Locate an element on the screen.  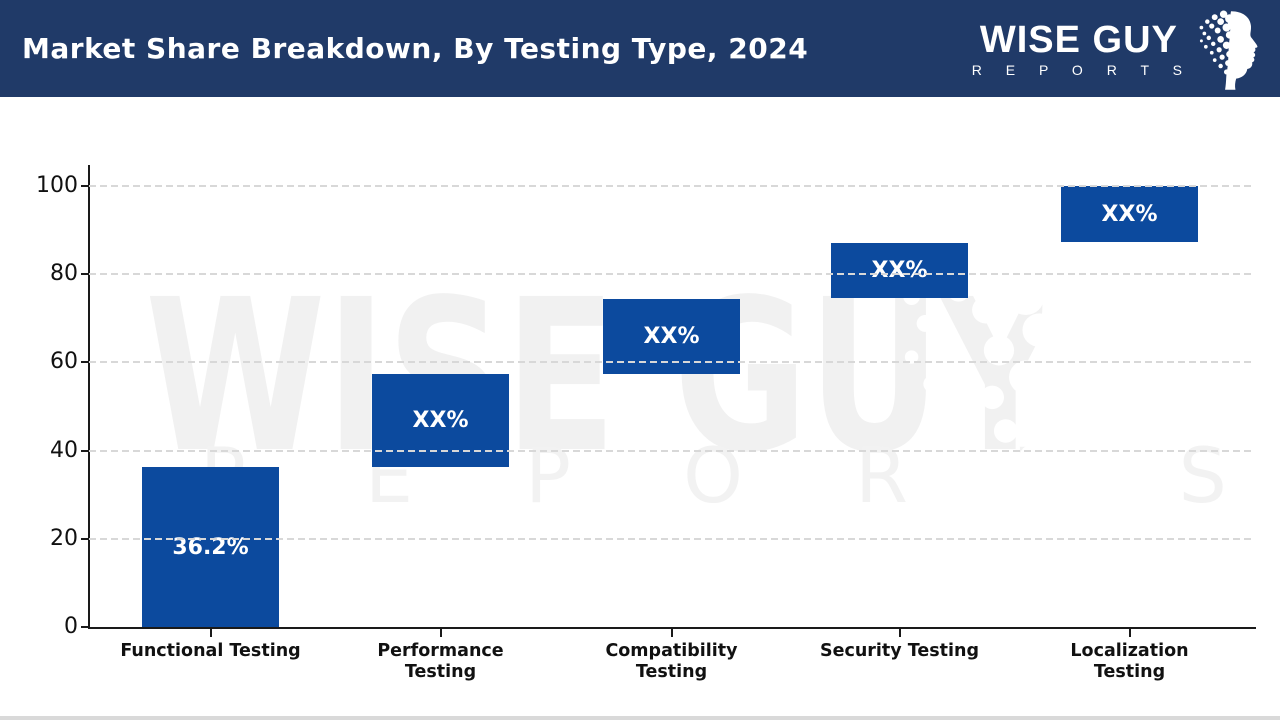
logo-subtitle: R E P O R T S is located at coordinates (1081, 69).